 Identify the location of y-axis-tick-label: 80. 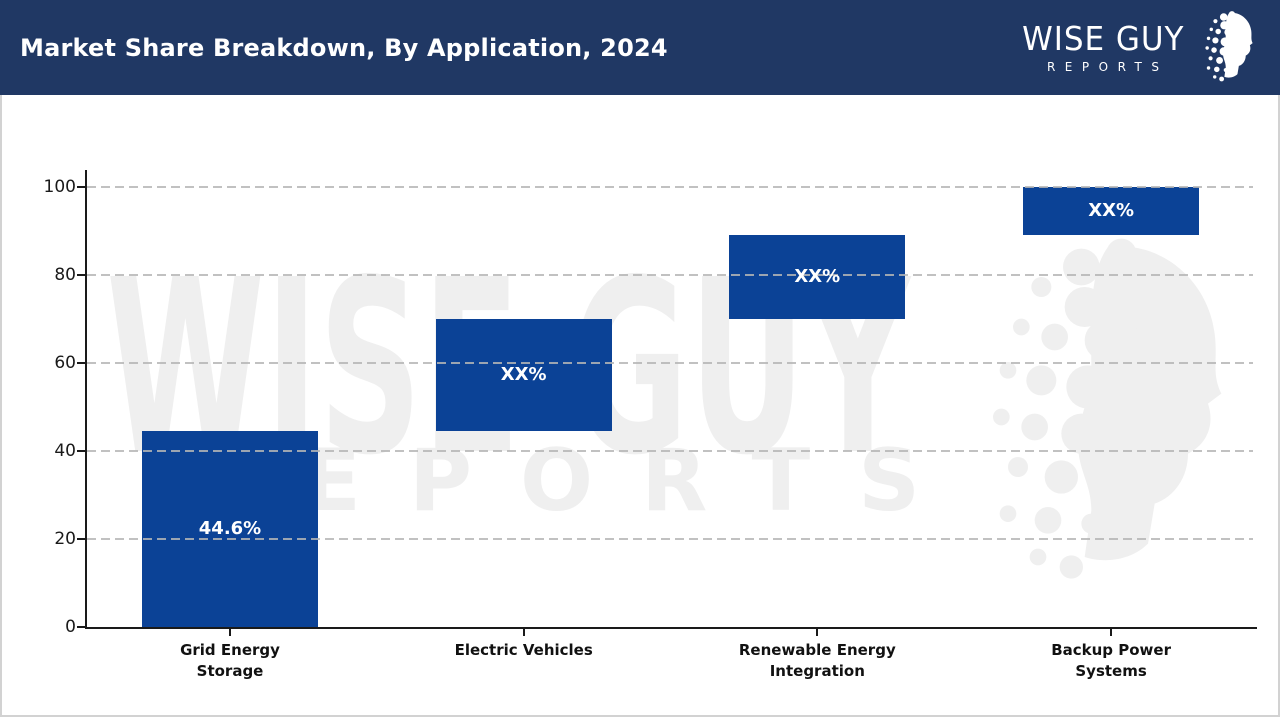
(65, 275).